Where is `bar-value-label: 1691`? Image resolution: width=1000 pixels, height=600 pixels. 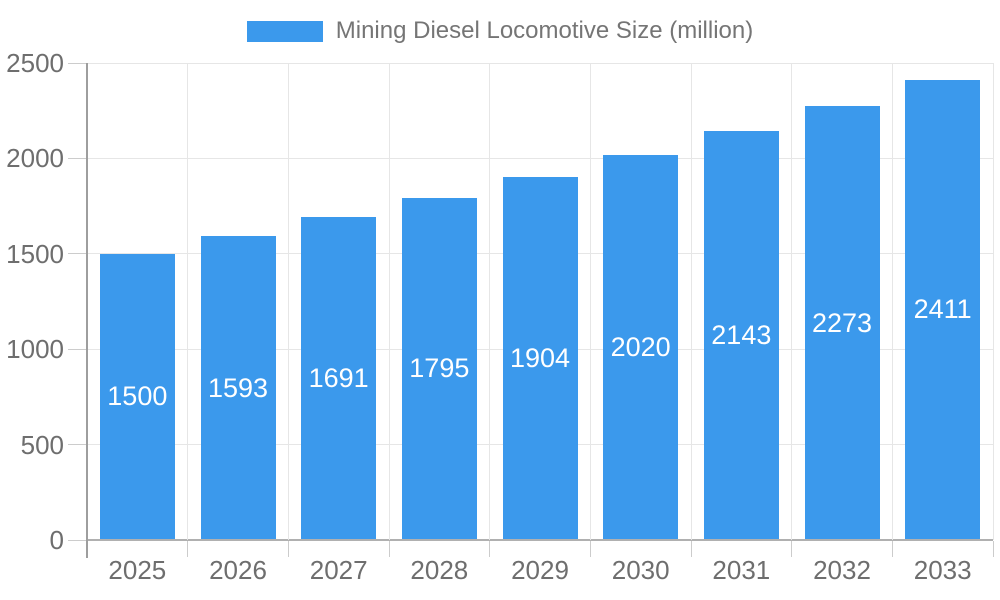
bar-value-label: 1691 is located at coordinates (338, 378).